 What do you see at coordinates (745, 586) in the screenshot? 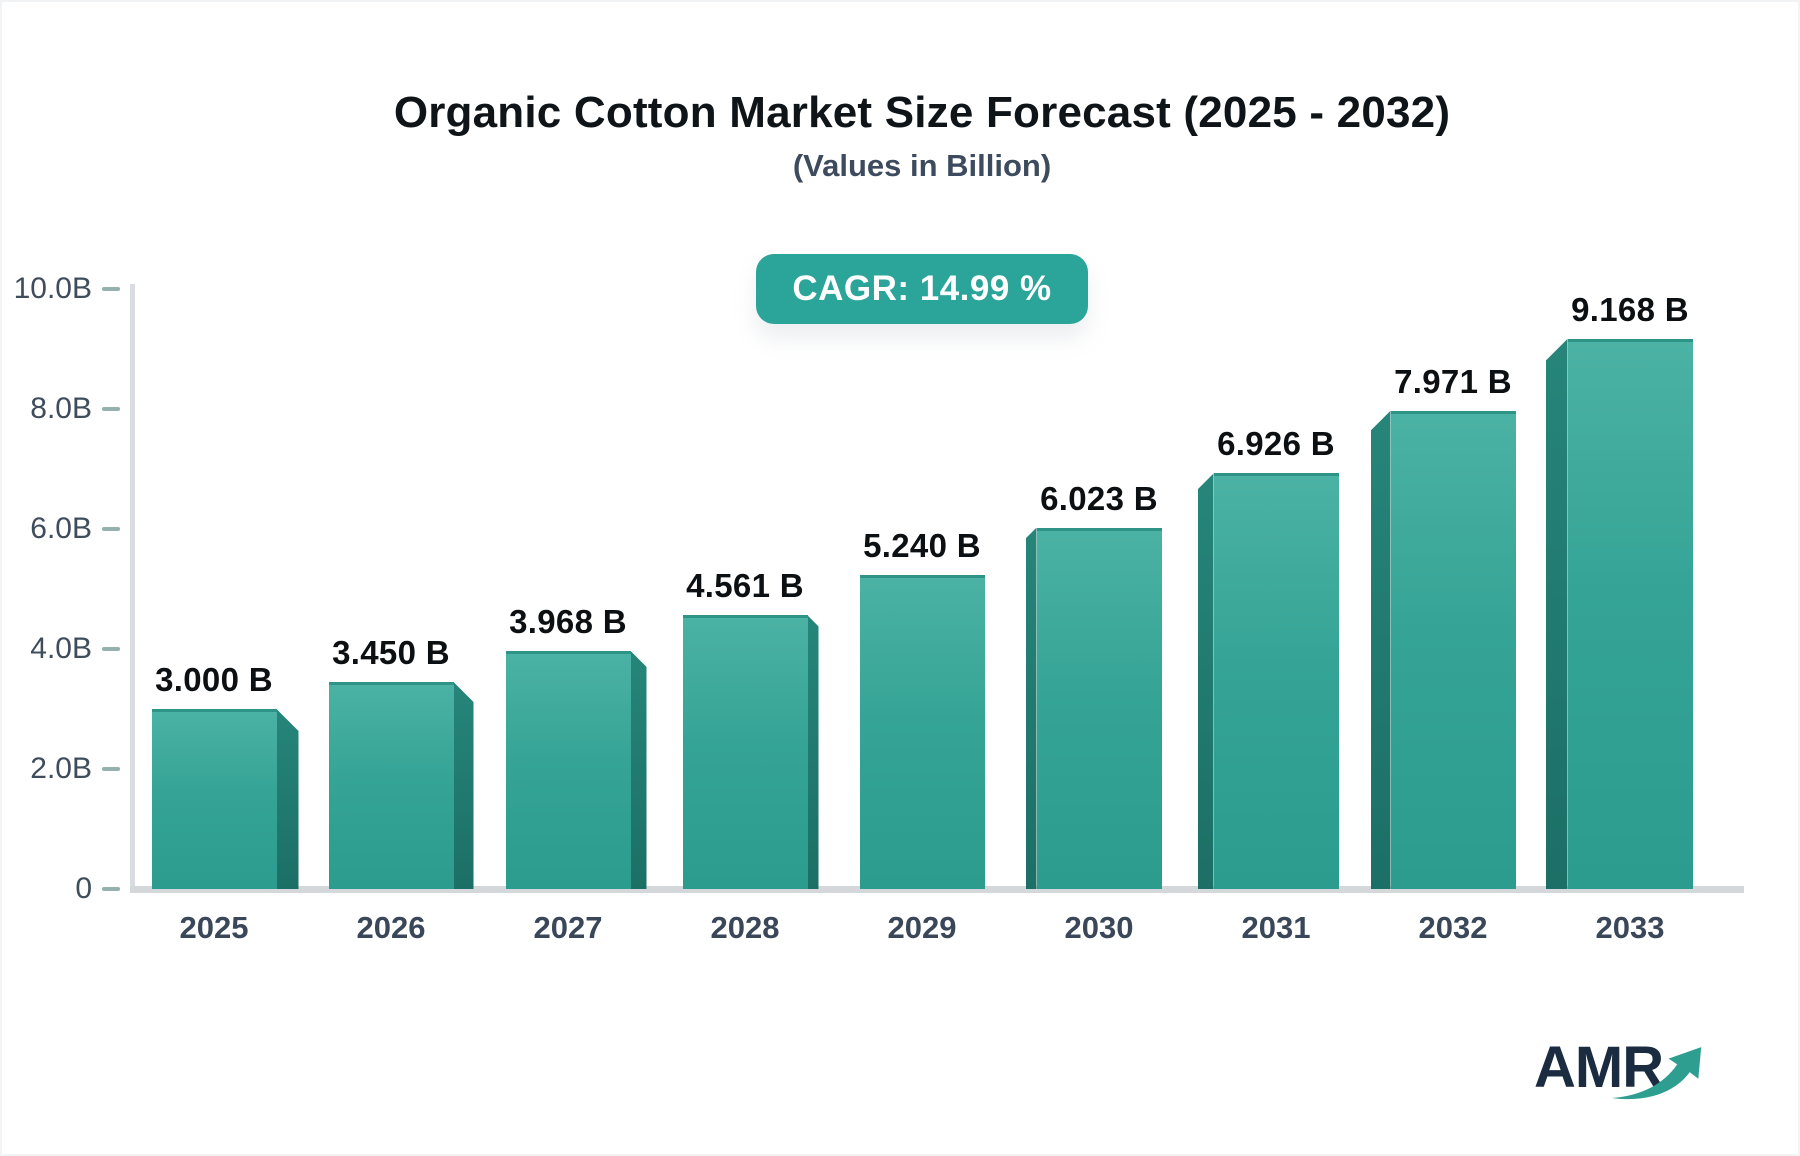
I see `bar-value-label: 4.561 B` at bounding box center [745, 586].